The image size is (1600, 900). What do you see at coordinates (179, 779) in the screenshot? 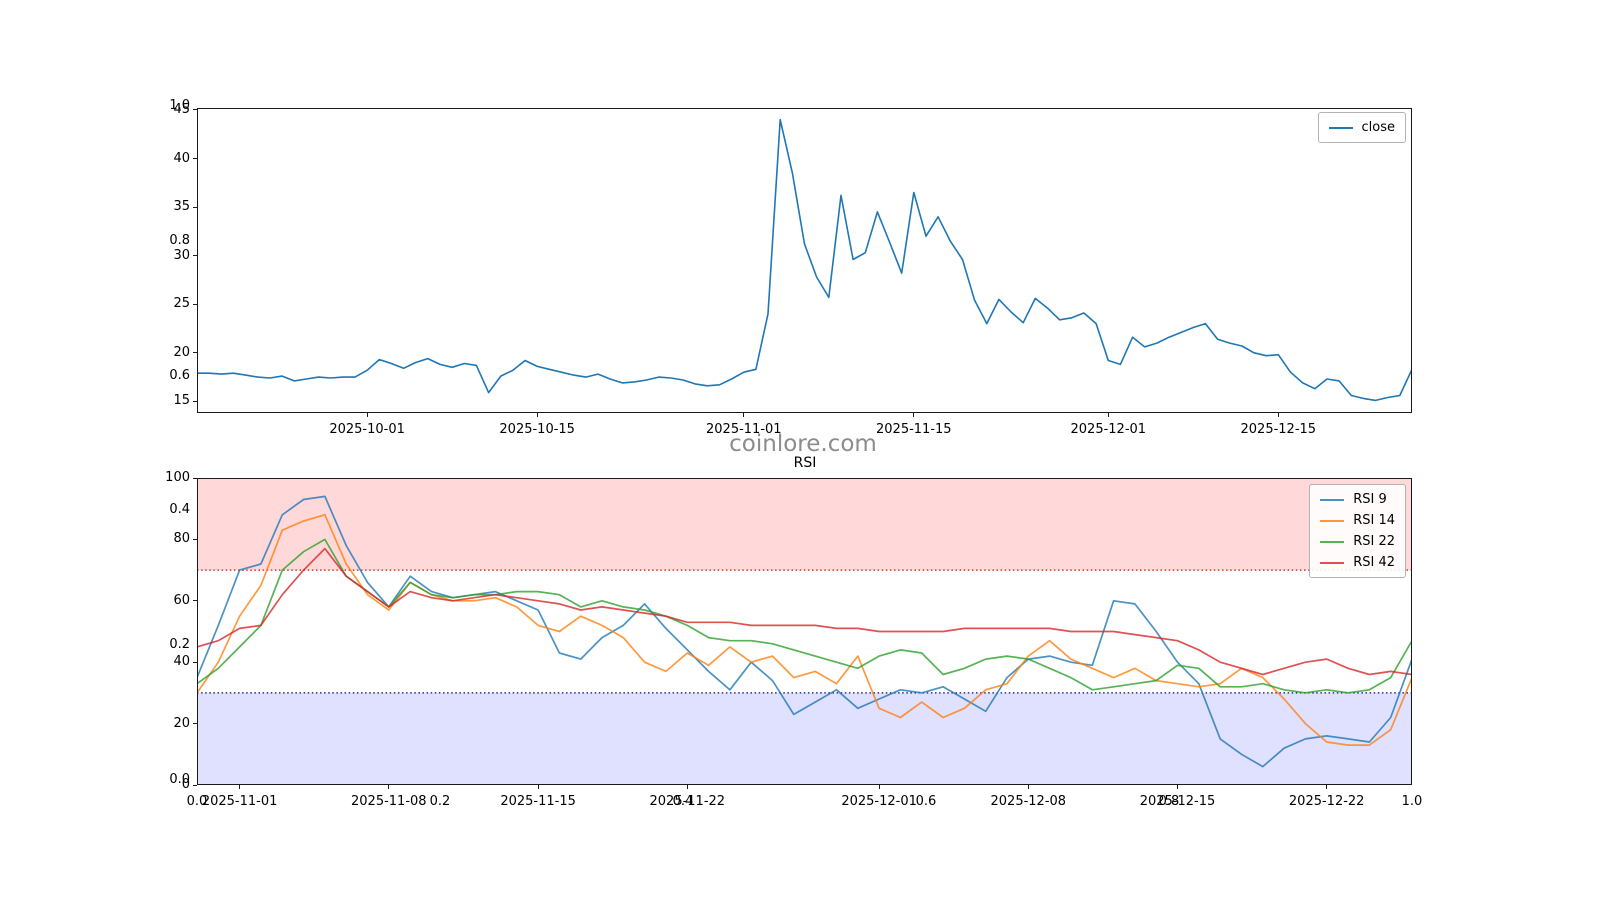
I see `ghost-ytick-label: 0.0` at bounding box center [179, 779].